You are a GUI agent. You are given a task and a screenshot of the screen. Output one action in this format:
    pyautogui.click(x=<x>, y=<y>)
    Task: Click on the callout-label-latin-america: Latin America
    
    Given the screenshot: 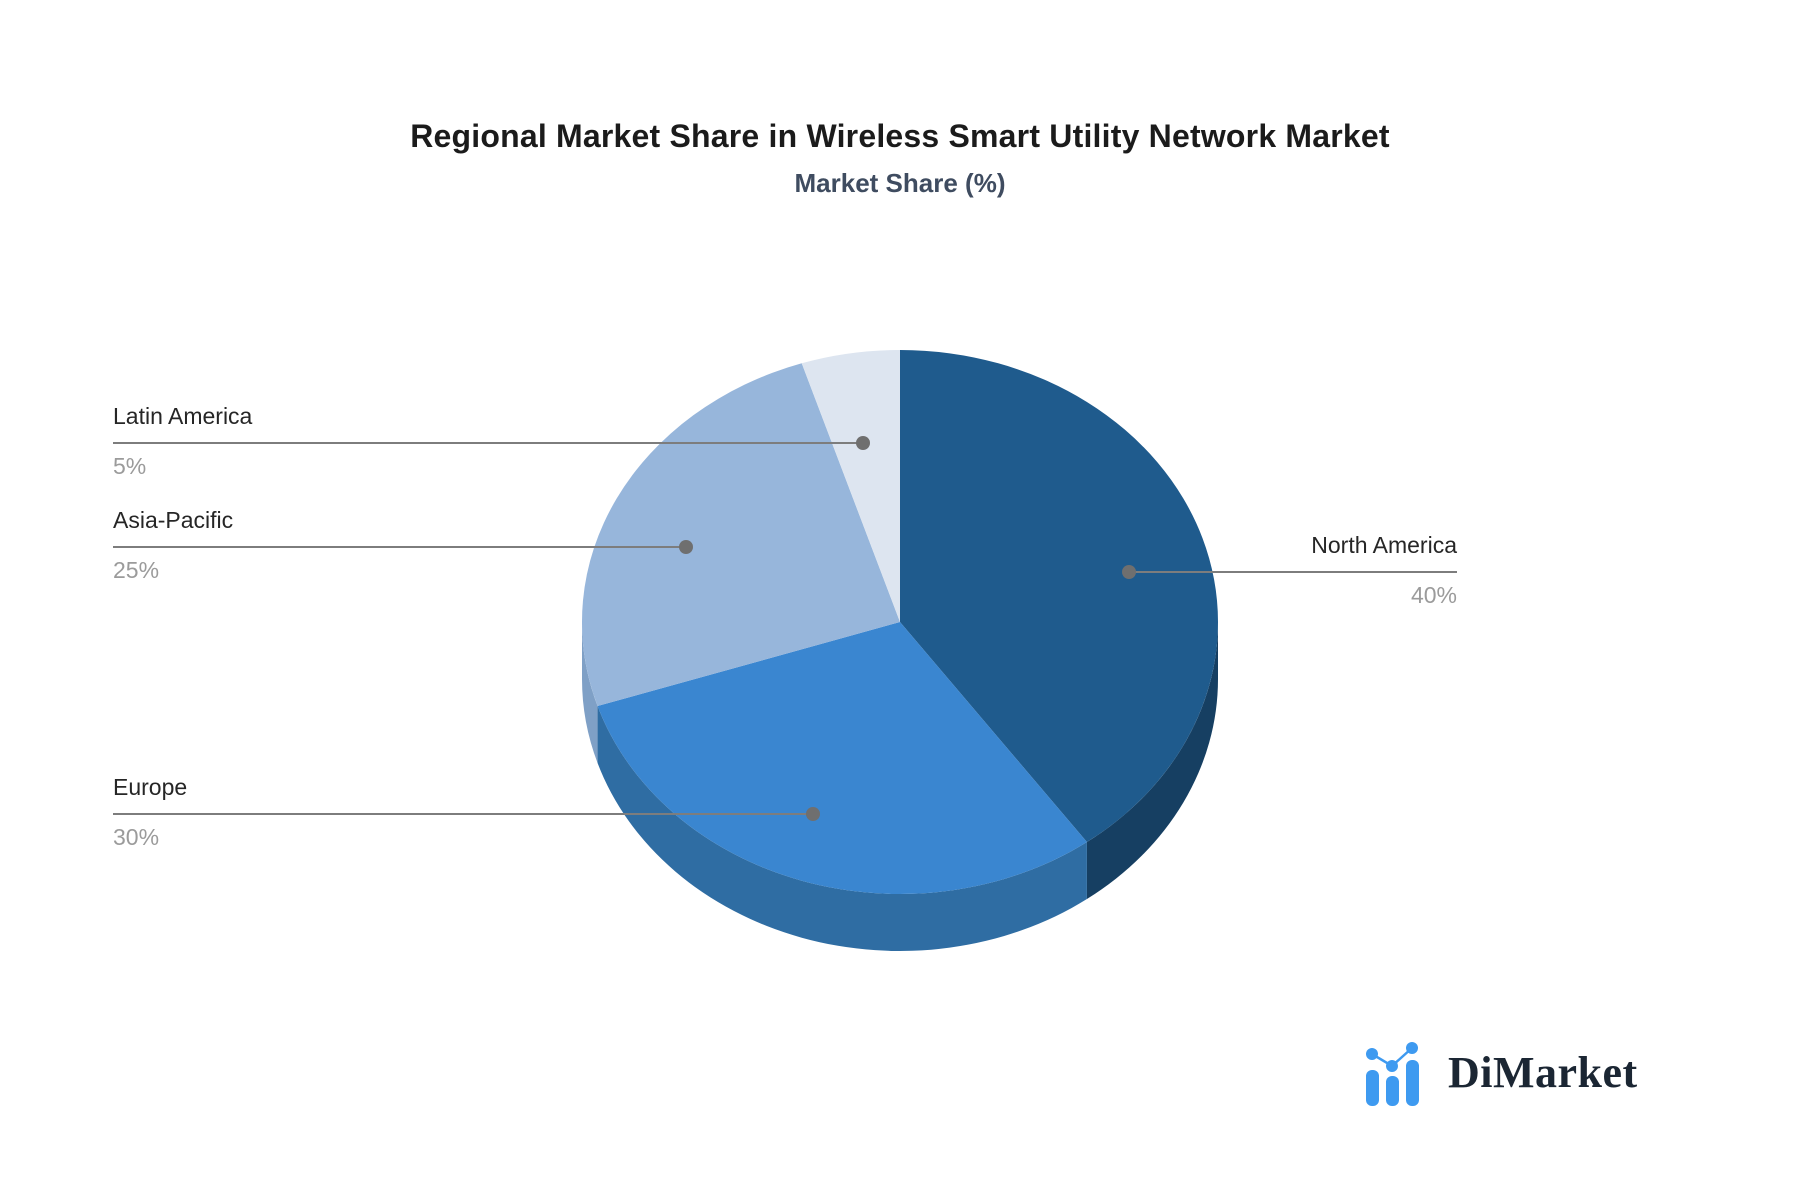 What is the action you would take?
    pyautogui.click(x=183, y=416)
    